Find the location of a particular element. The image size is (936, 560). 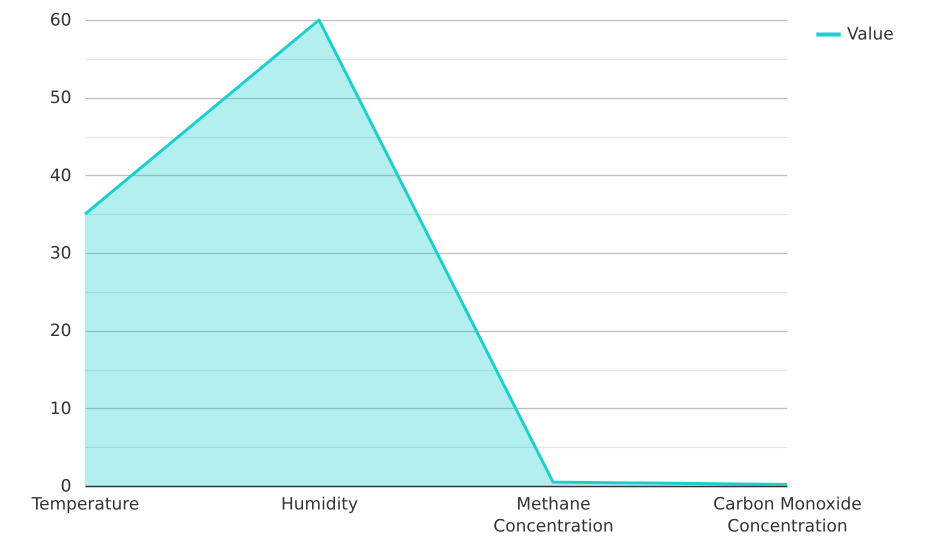

y-tick-label: 40 is located at coordinates (61, 176).